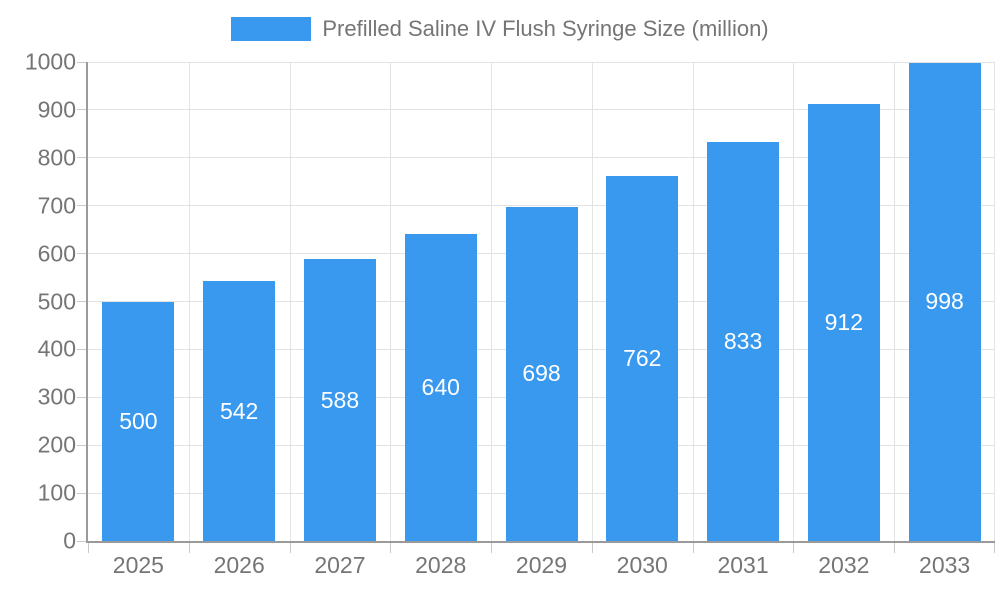  Describe the element at coordinates (56, 444) in the screenshot. I see `y-tick-label: 200` at that location.